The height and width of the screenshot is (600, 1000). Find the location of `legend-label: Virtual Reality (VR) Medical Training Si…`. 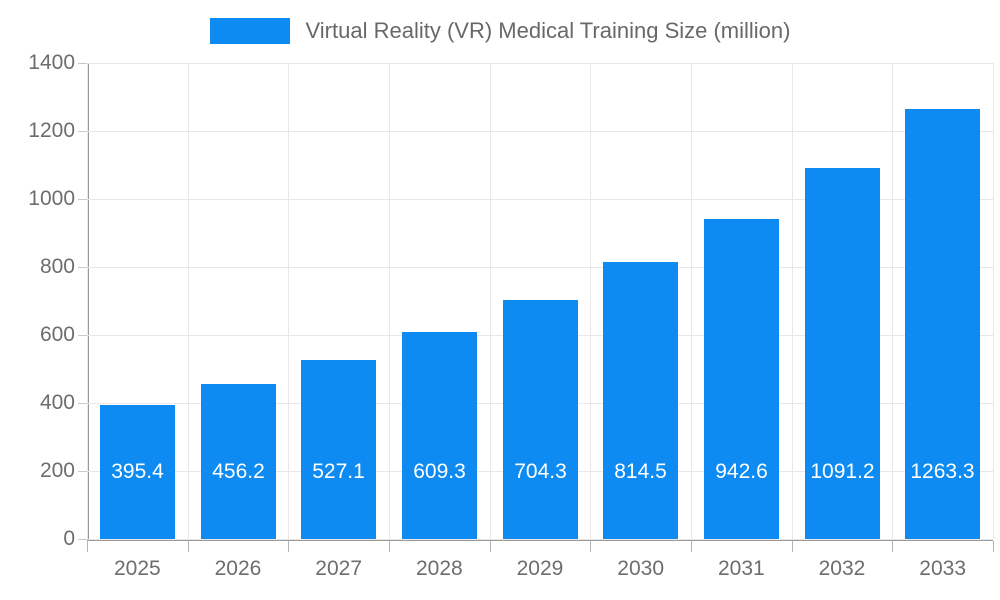

legend-label: Virtual Reality (VR) Medical Training Si… is located at coordinates (548, 30).